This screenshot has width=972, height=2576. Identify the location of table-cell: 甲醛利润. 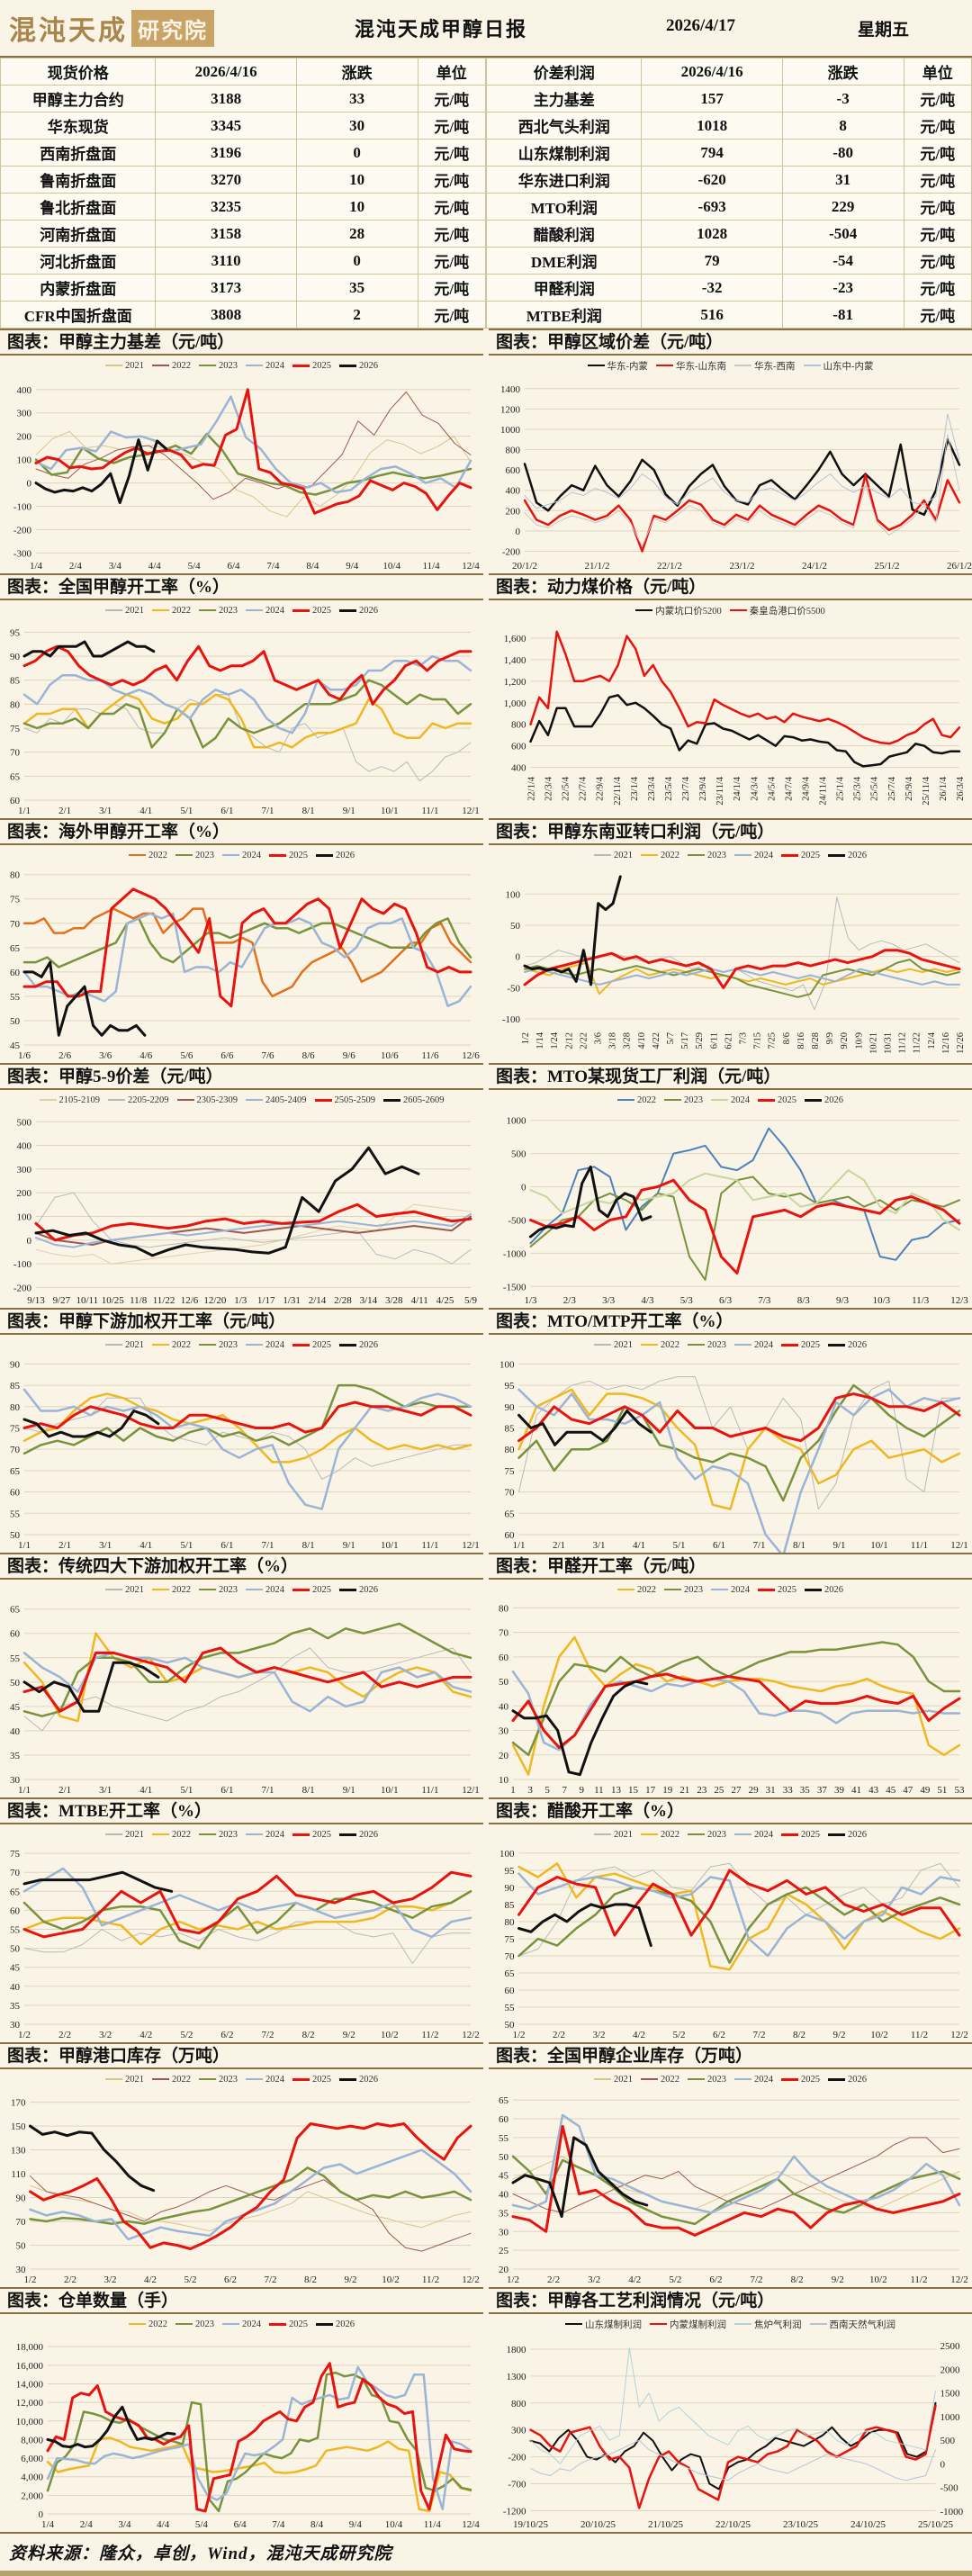
(564, 288).